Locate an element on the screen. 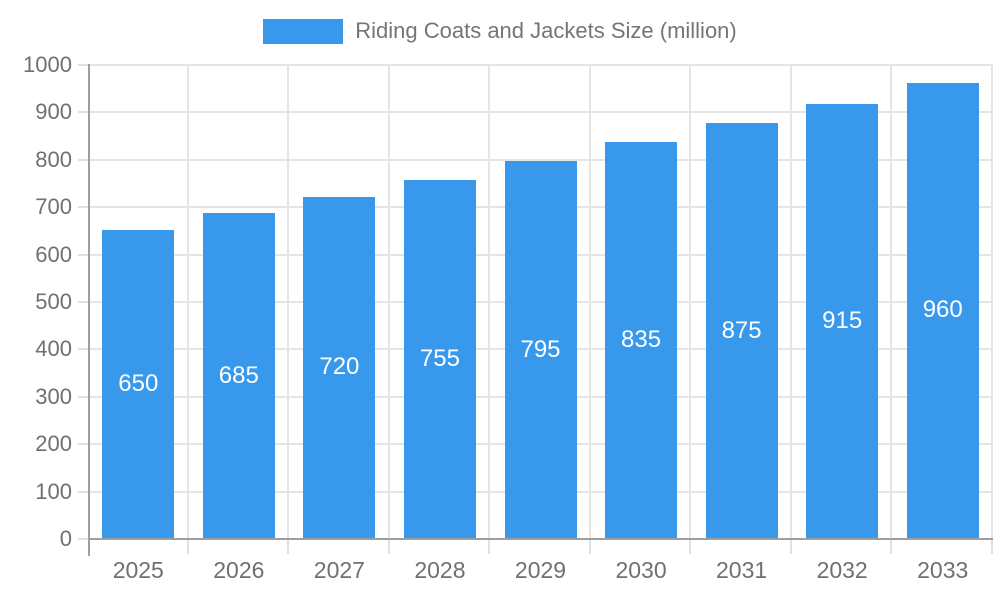 This screenshot has height=600, width=1000. bar-2031 is located at coordinates (741, 330).